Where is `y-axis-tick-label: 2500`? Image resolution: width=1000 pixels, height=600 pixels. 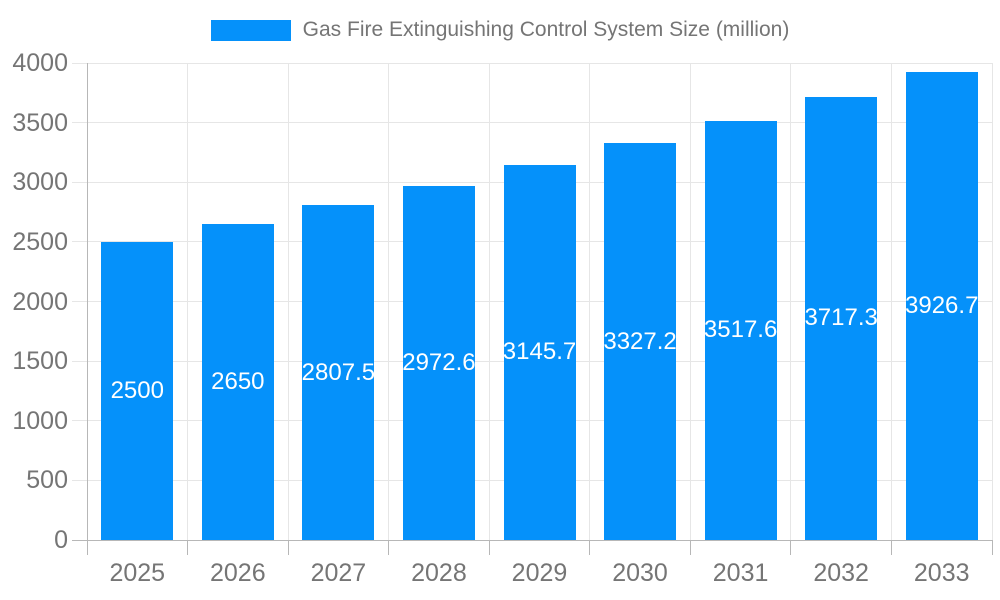 y-axis-tick-label: 2500 is located at coordinates (40, 241).